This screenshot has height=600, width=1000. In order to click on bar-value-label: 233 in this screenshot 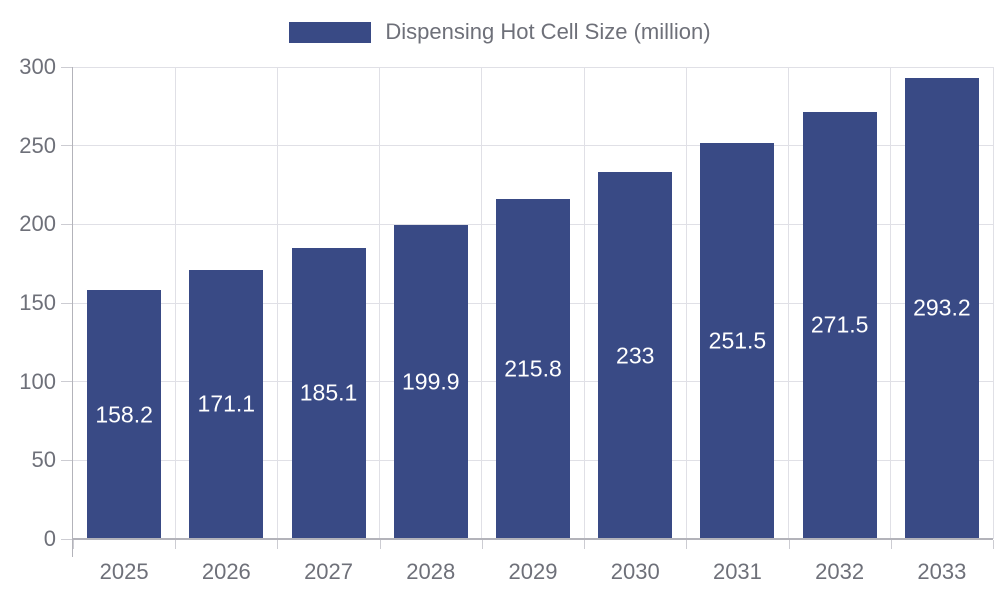, I will do `click(635, 355)`.